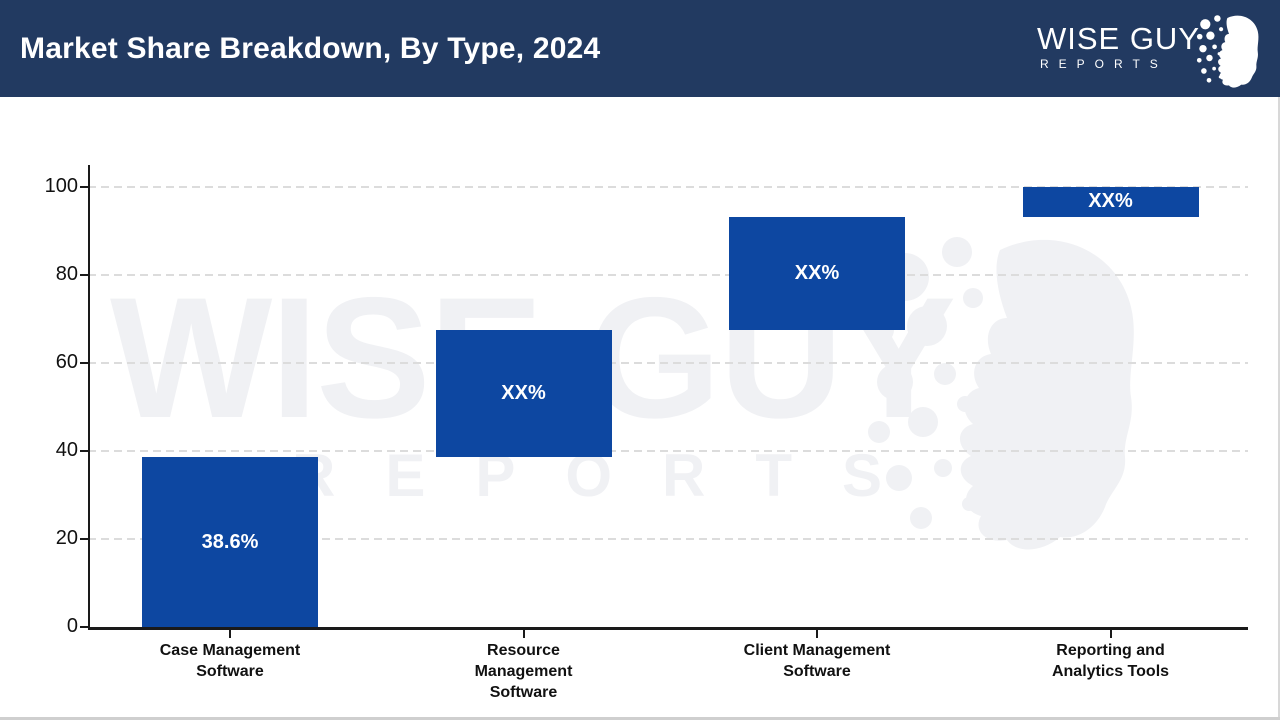 This screenshot has height=720, width=1280. What do you see at coordinates (817, 650) in the screenshot?
I see `category-label-line: Client Management` at bounding box center [817, 650].